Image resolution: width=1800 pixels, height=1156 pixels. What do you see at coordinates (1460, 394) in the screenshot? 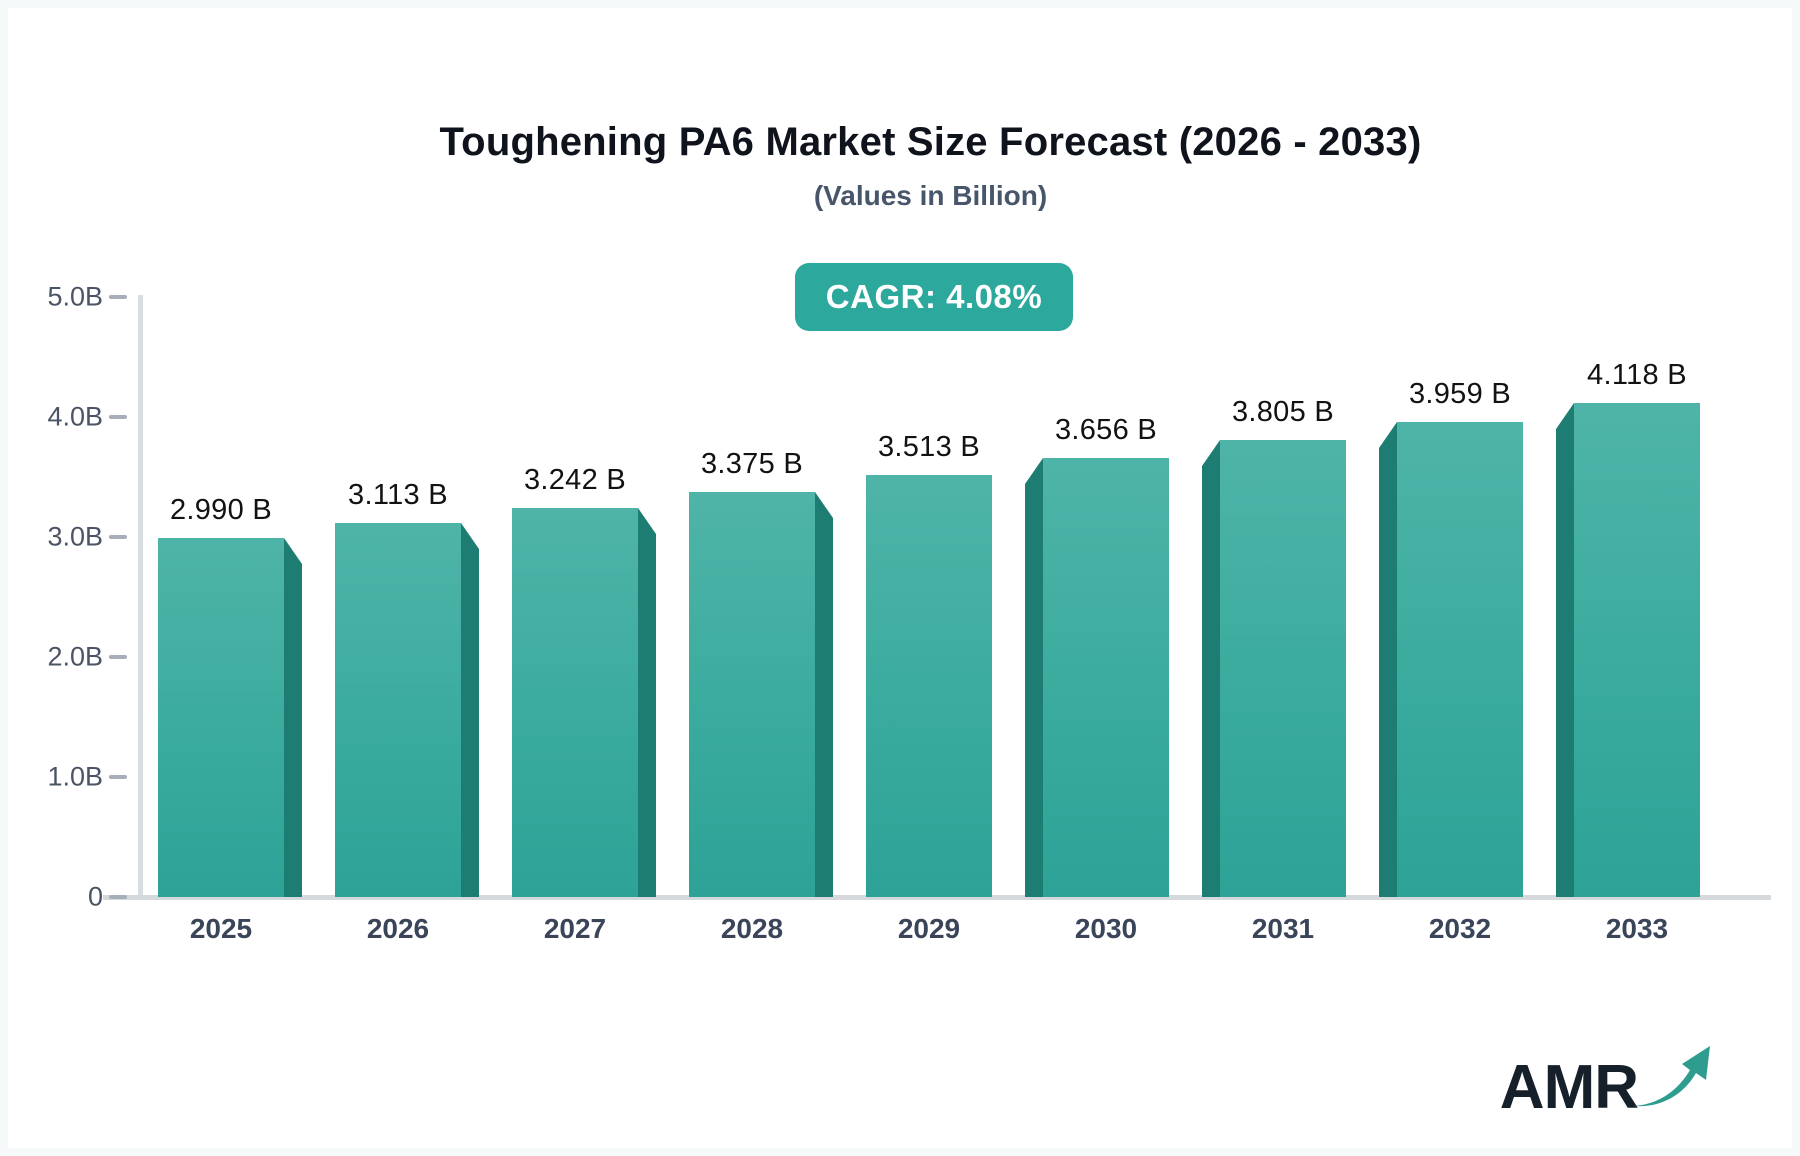
I see `bar-value-label: 3.959 B` at bounding box center [1460, 394].